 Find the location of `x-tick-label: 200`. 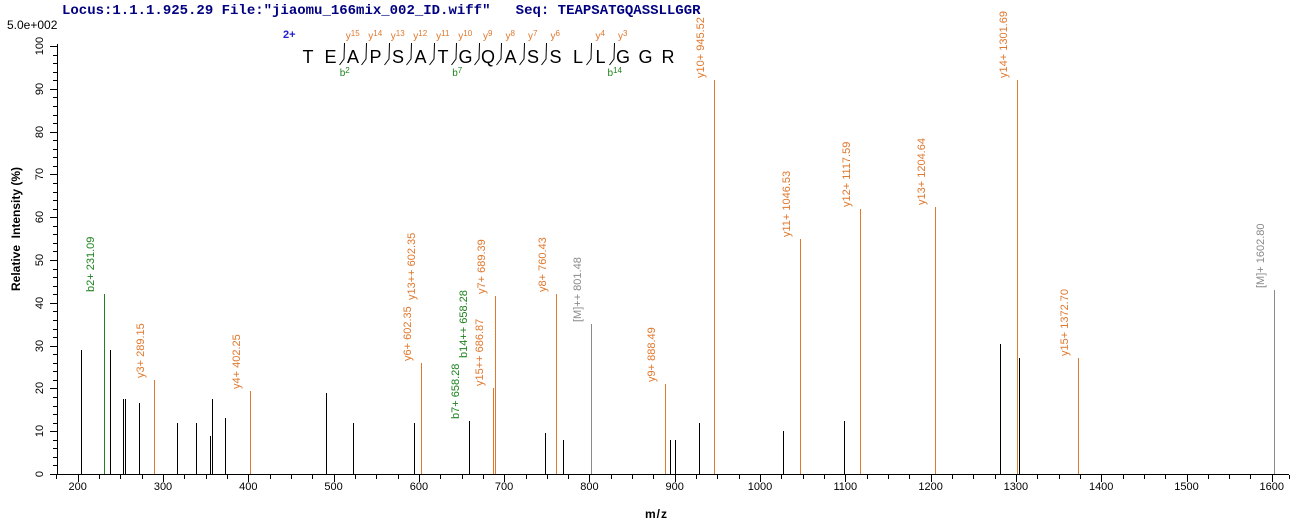

x-tick-label: 200 is located at coordinates (77, 487).